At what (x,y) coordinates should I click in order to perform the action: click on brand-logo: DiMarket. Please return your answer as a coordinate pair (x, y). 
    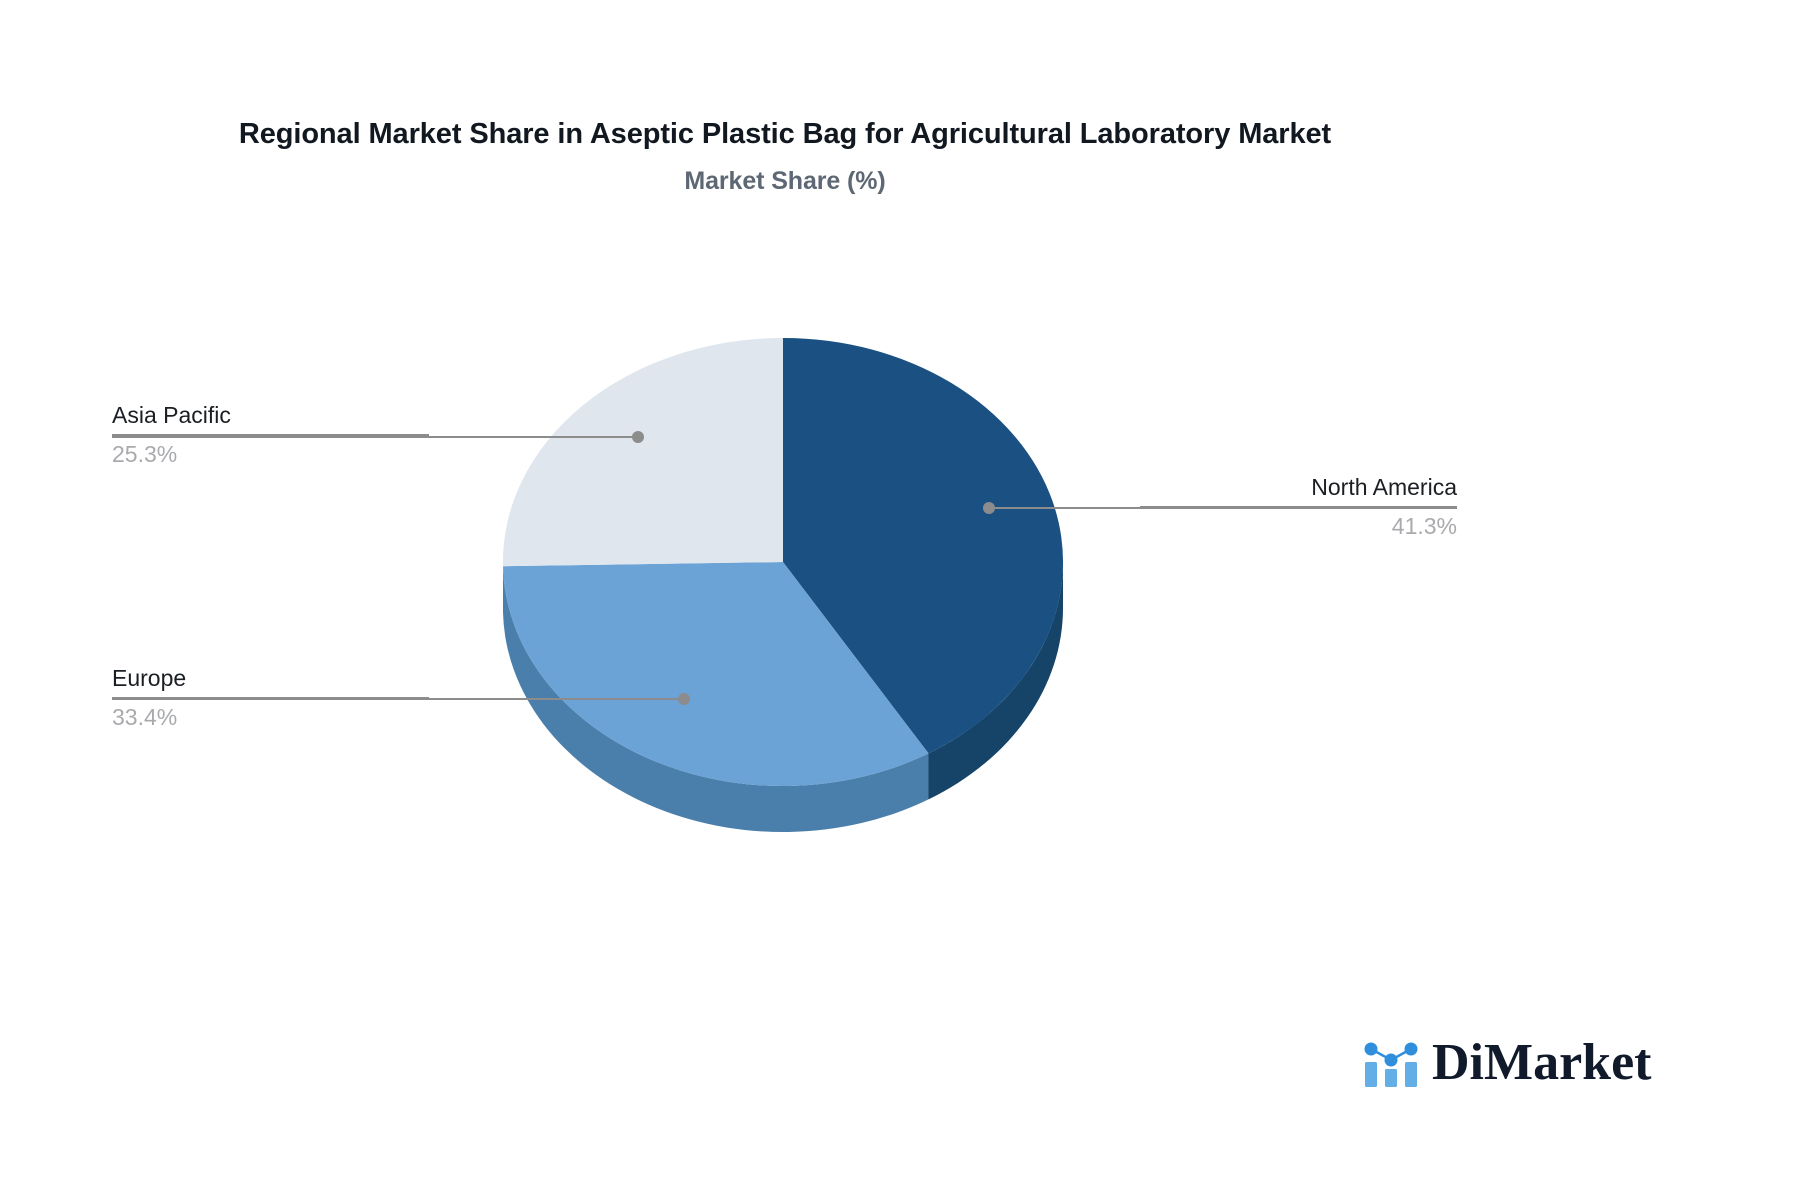
    Looking at the image, I should click on (1506, 1063).